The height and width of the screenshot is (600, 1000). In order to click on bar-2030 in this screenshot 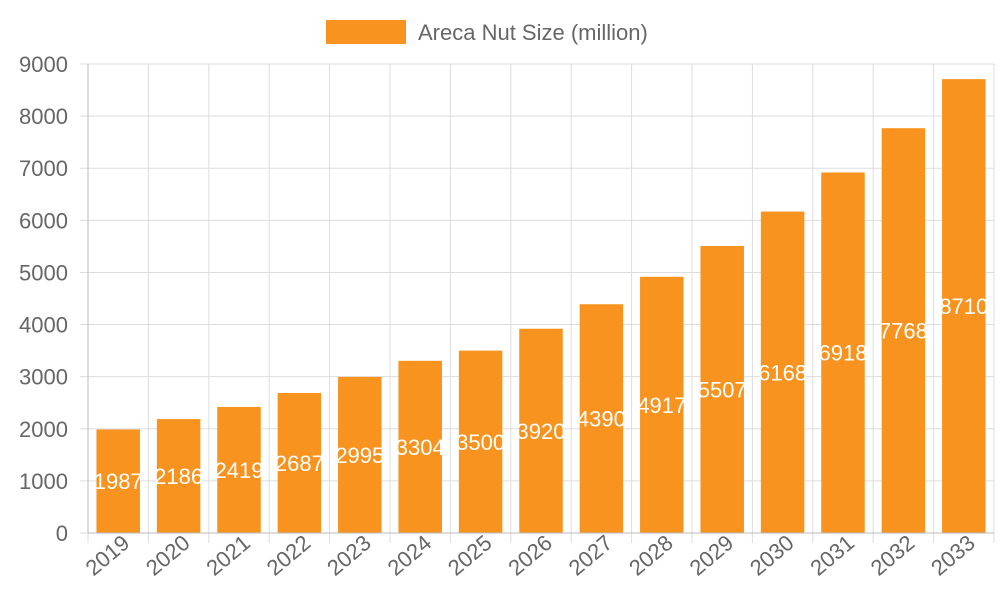, I will do `click(782, 372)`.